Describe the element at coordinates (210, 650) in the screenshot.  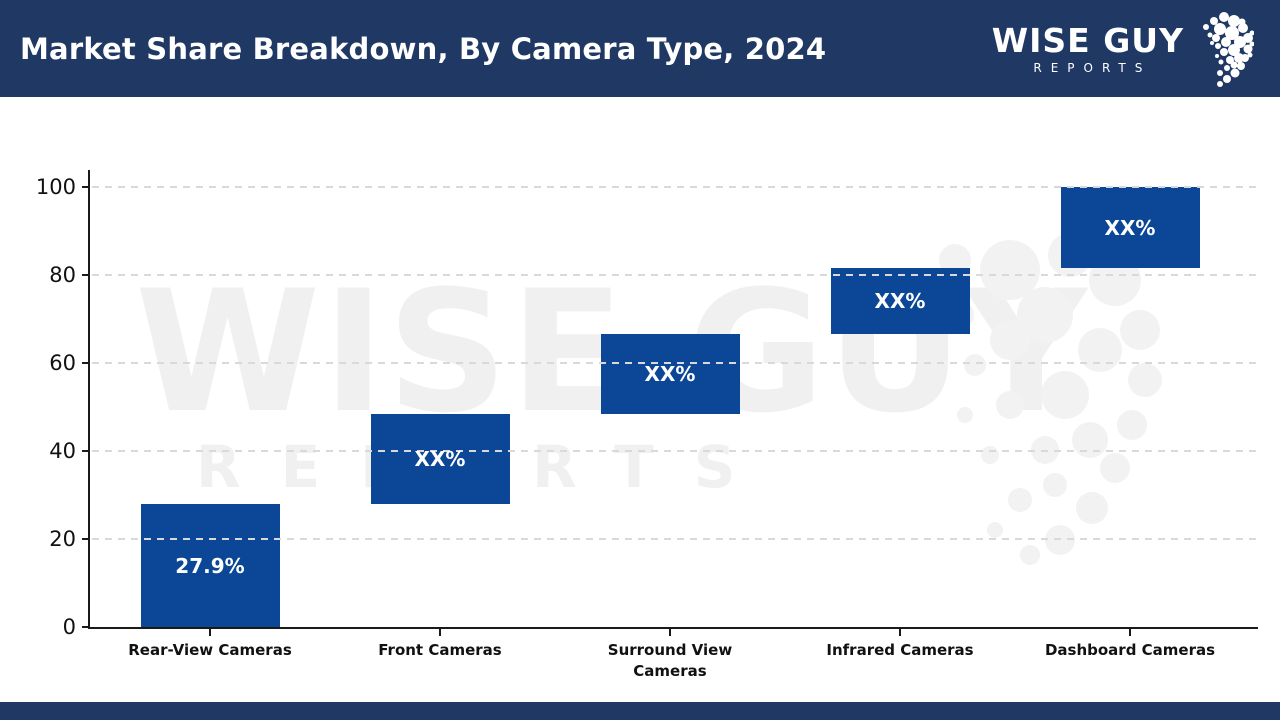
I see `x-category-label: Rear-View Cameras` at that location.